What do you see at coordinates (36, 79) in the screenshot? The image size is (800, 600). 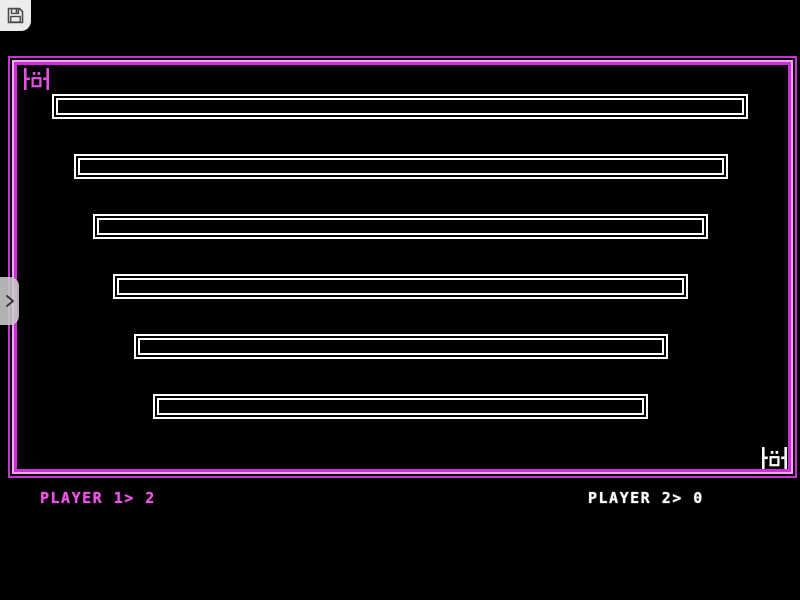 I see `paddle-top-left` at bounding box center [36, 79].